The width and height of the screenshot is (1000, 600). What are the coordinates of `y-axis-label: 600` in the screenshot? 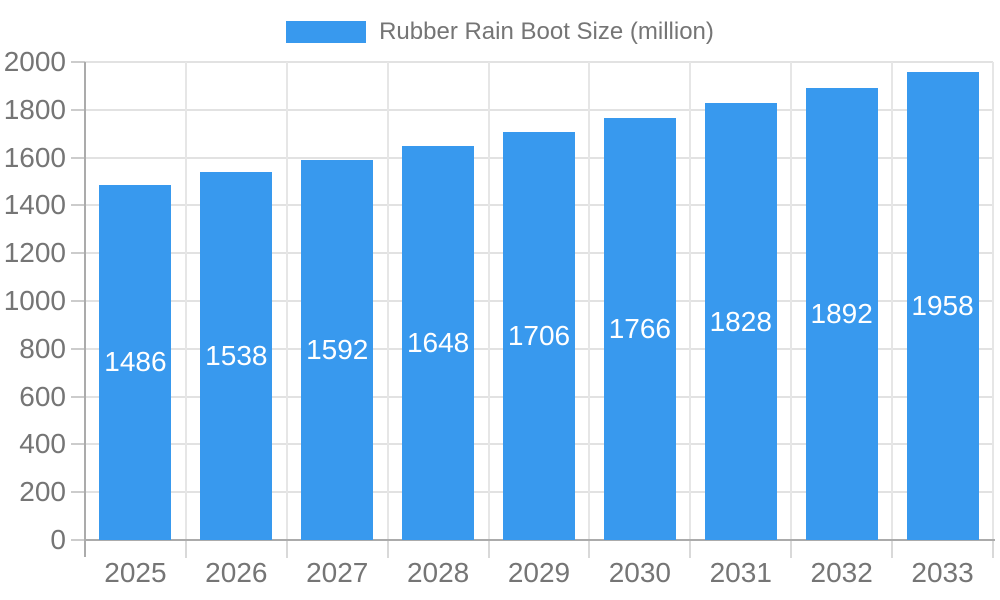 It's located at (42, 396).